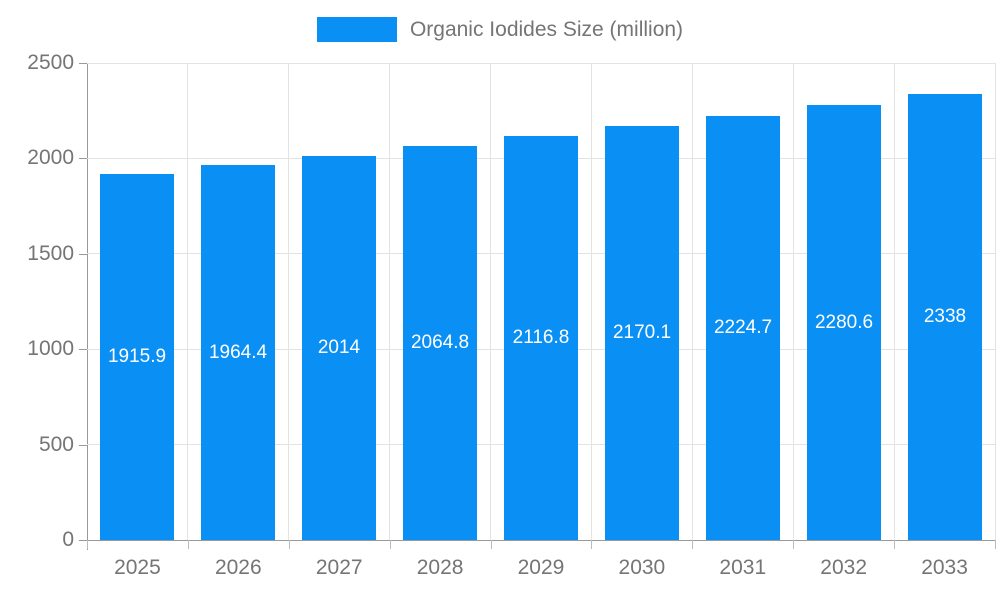  I want to click on bar: 2170.1, so click(642, 333).